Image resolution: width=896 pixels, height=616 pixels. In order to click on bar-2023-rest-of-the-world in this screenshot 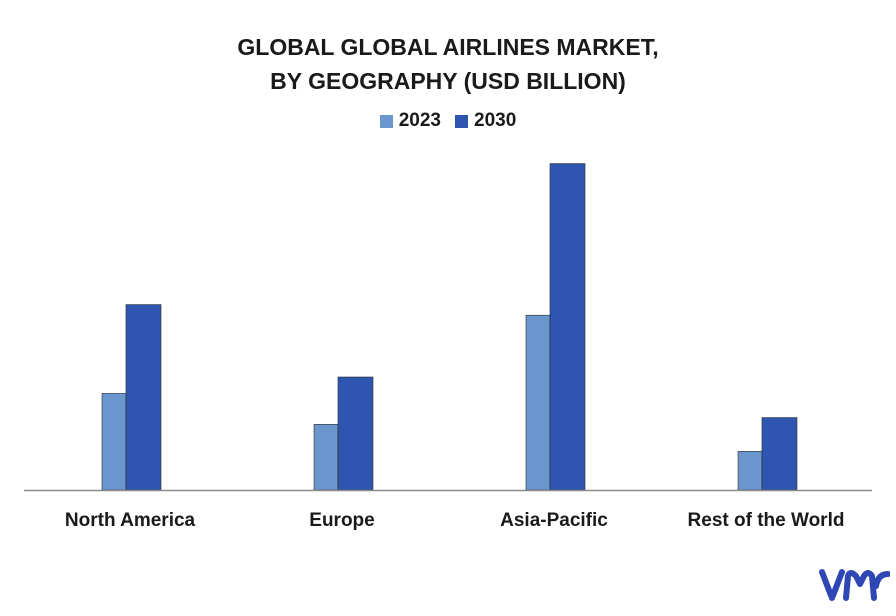, I will do `click(750, 471)`.